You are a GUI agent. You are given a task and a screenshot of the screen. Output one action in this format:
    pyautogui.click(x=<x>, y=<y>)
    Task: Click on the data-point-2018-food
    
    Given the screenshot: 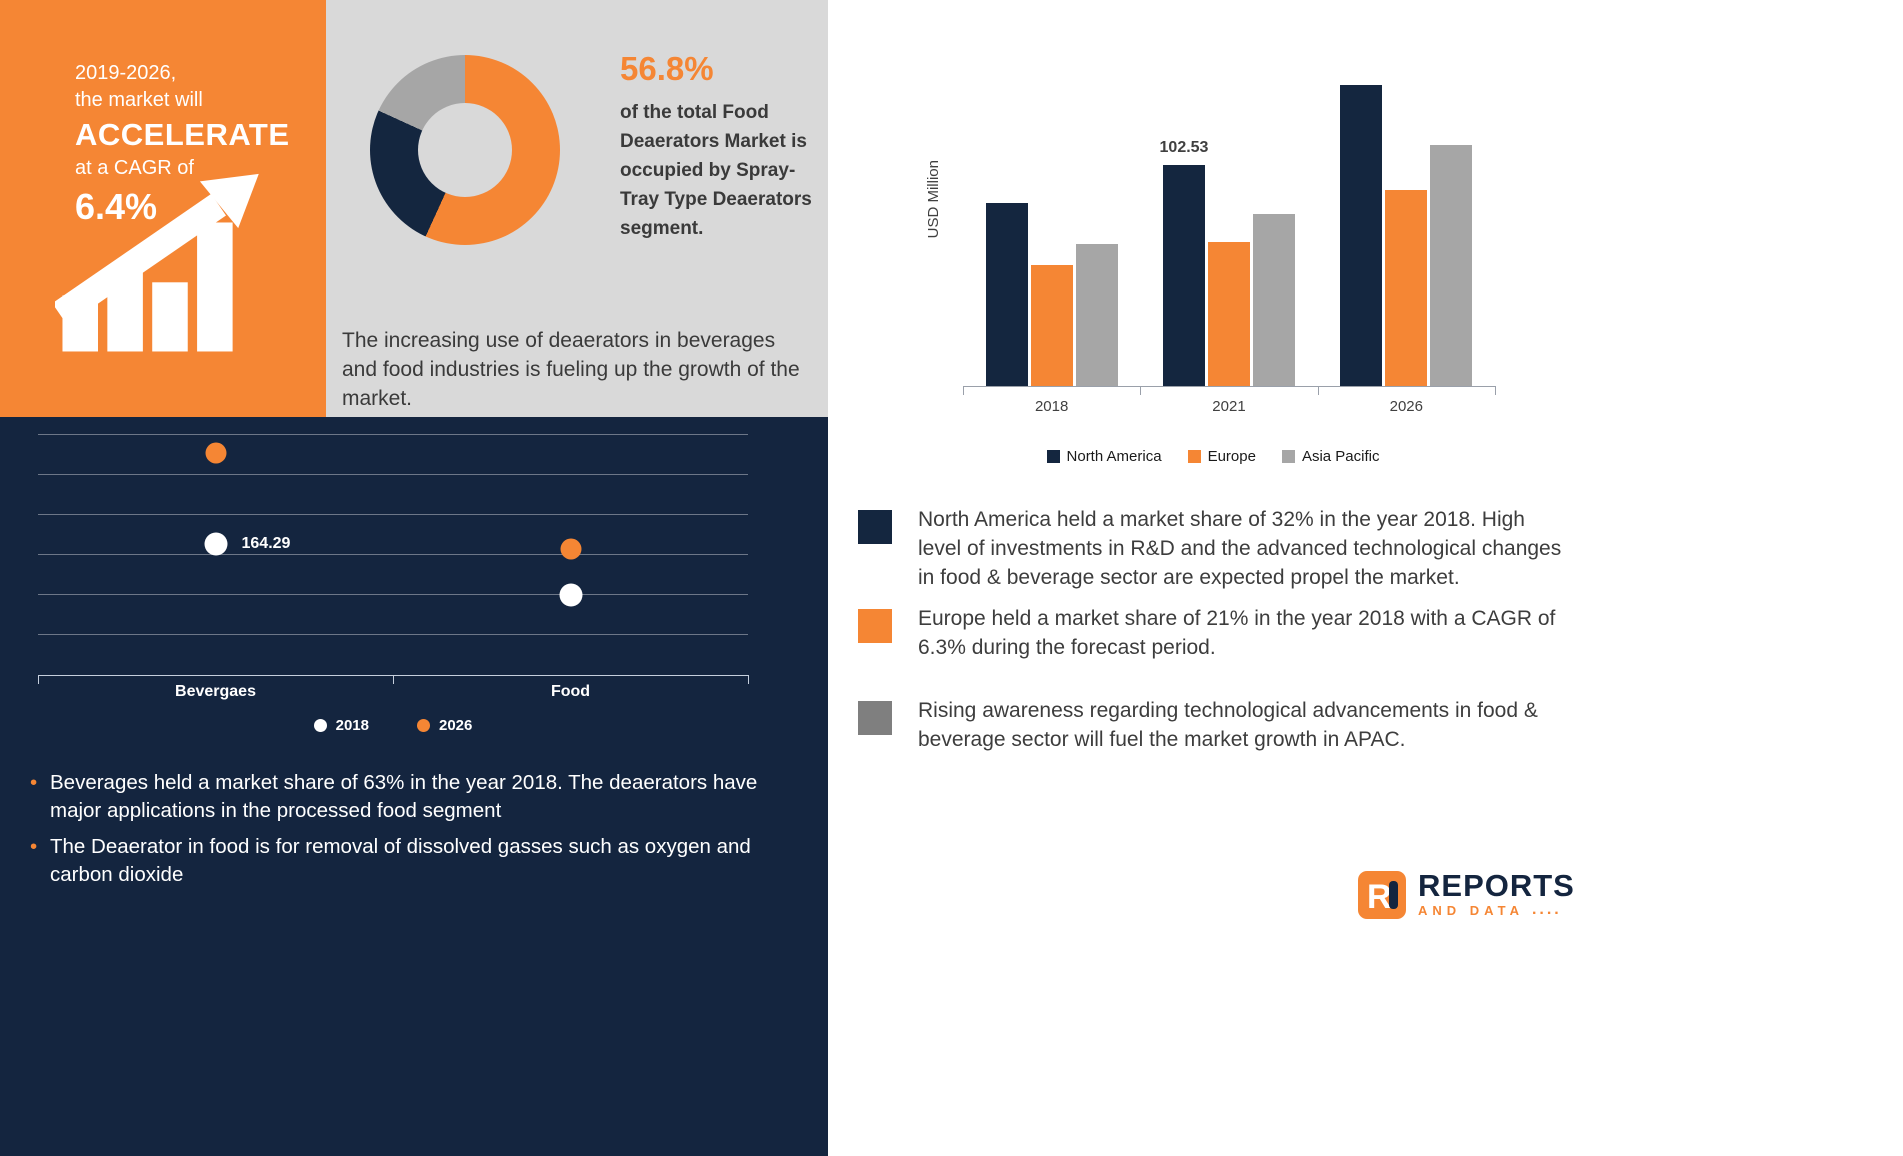 What is the action you would take?
    pyautogui.click(x=570, y=595)
    